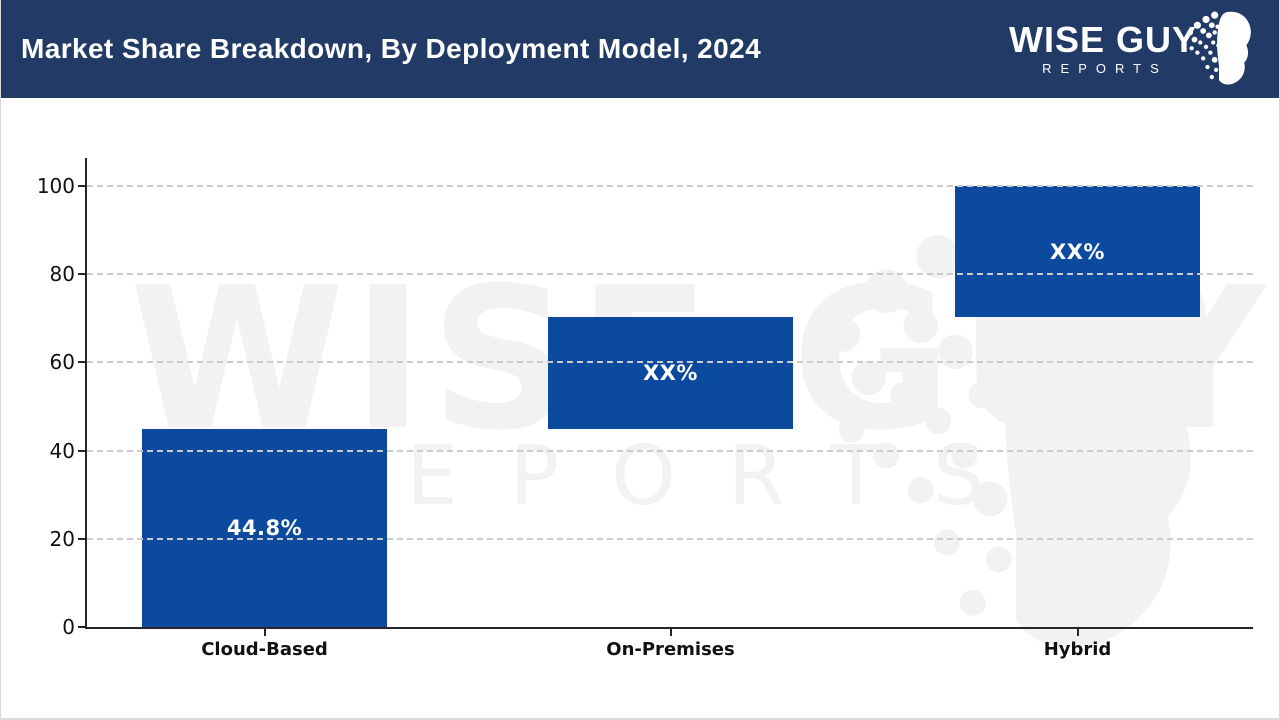  Describe the element at coordinates (62, 450) in the screenshot. I see `y-tick-label: 40` at that location.